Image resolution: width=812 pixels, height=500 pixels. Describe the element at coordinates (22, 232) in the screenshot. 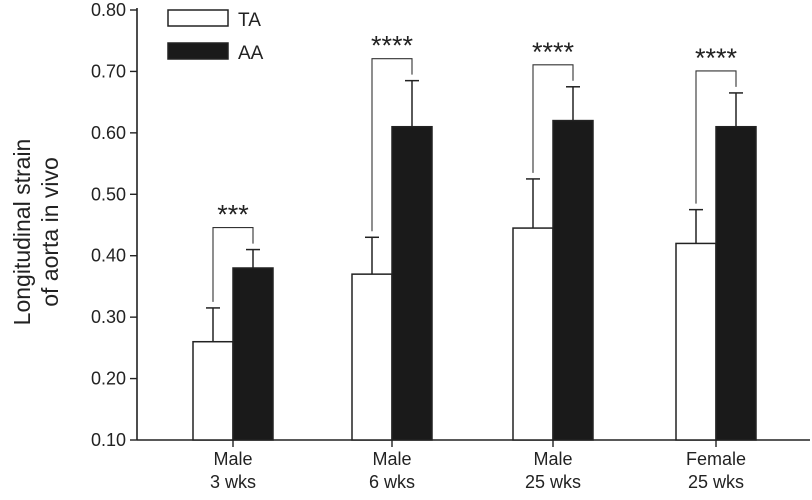

I see `y-axis-label-line1: Longitudinal strain` at that location.